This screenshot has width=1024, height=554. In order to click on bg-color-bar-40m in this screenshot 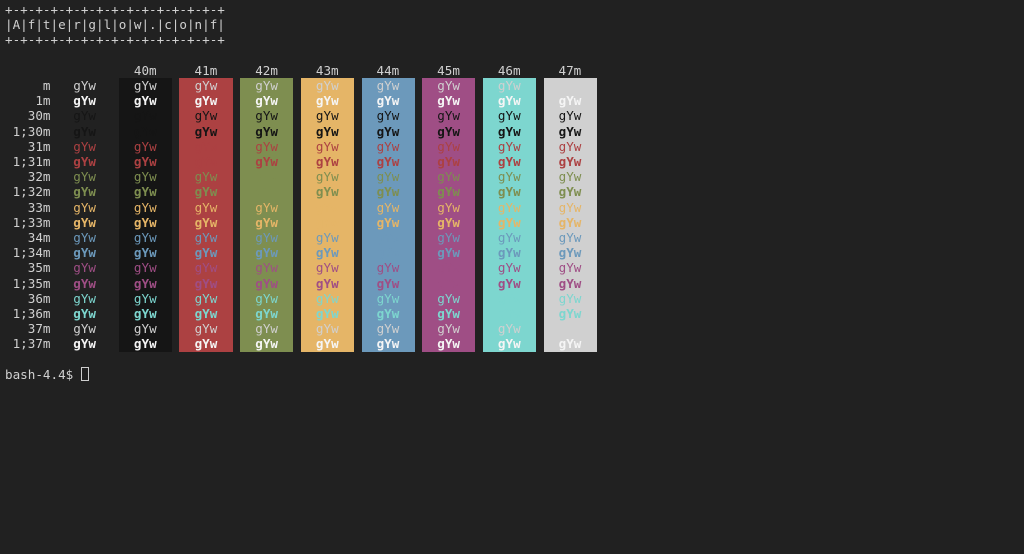, I will do `click(145, 215)`.